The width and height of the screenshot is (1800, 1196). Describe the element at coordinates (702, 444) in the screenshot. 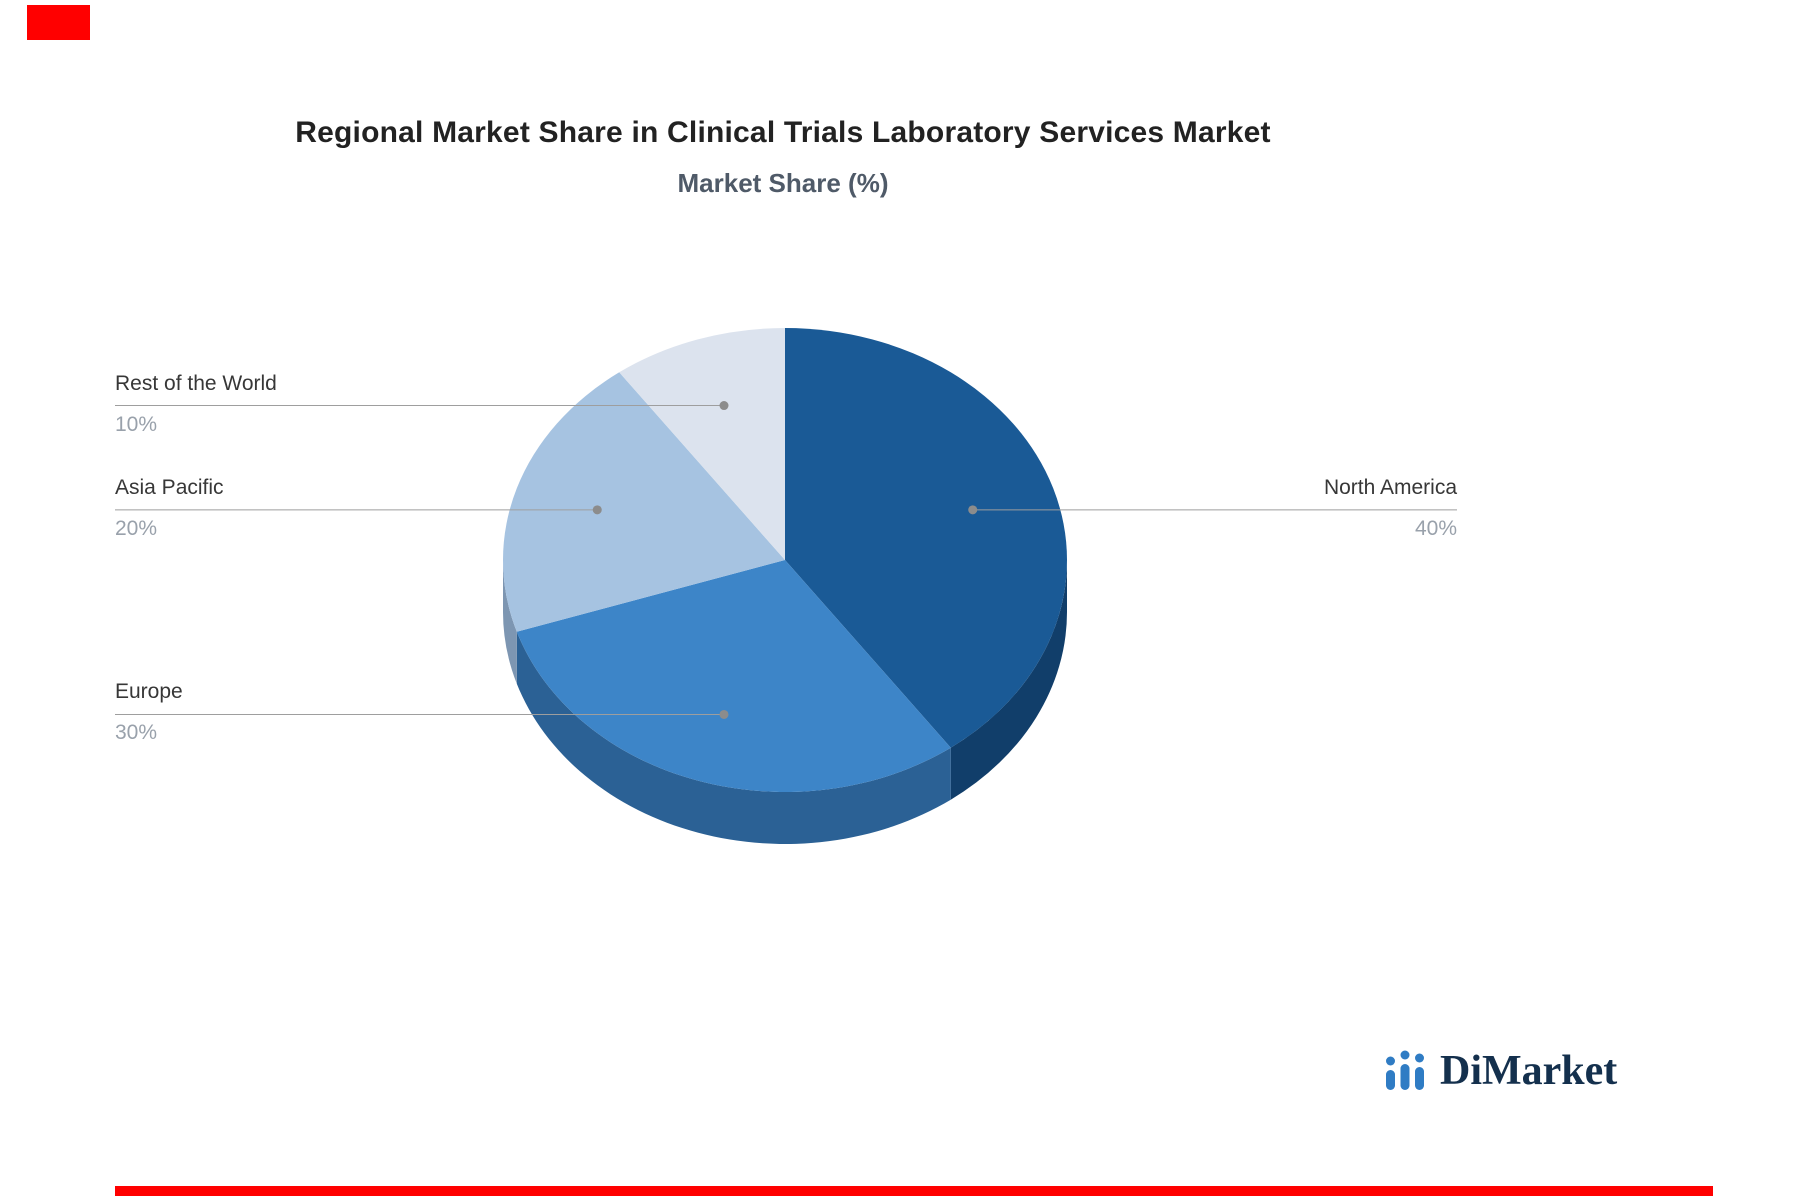

I see `pie-slice-rest-of-the-world` at that location.